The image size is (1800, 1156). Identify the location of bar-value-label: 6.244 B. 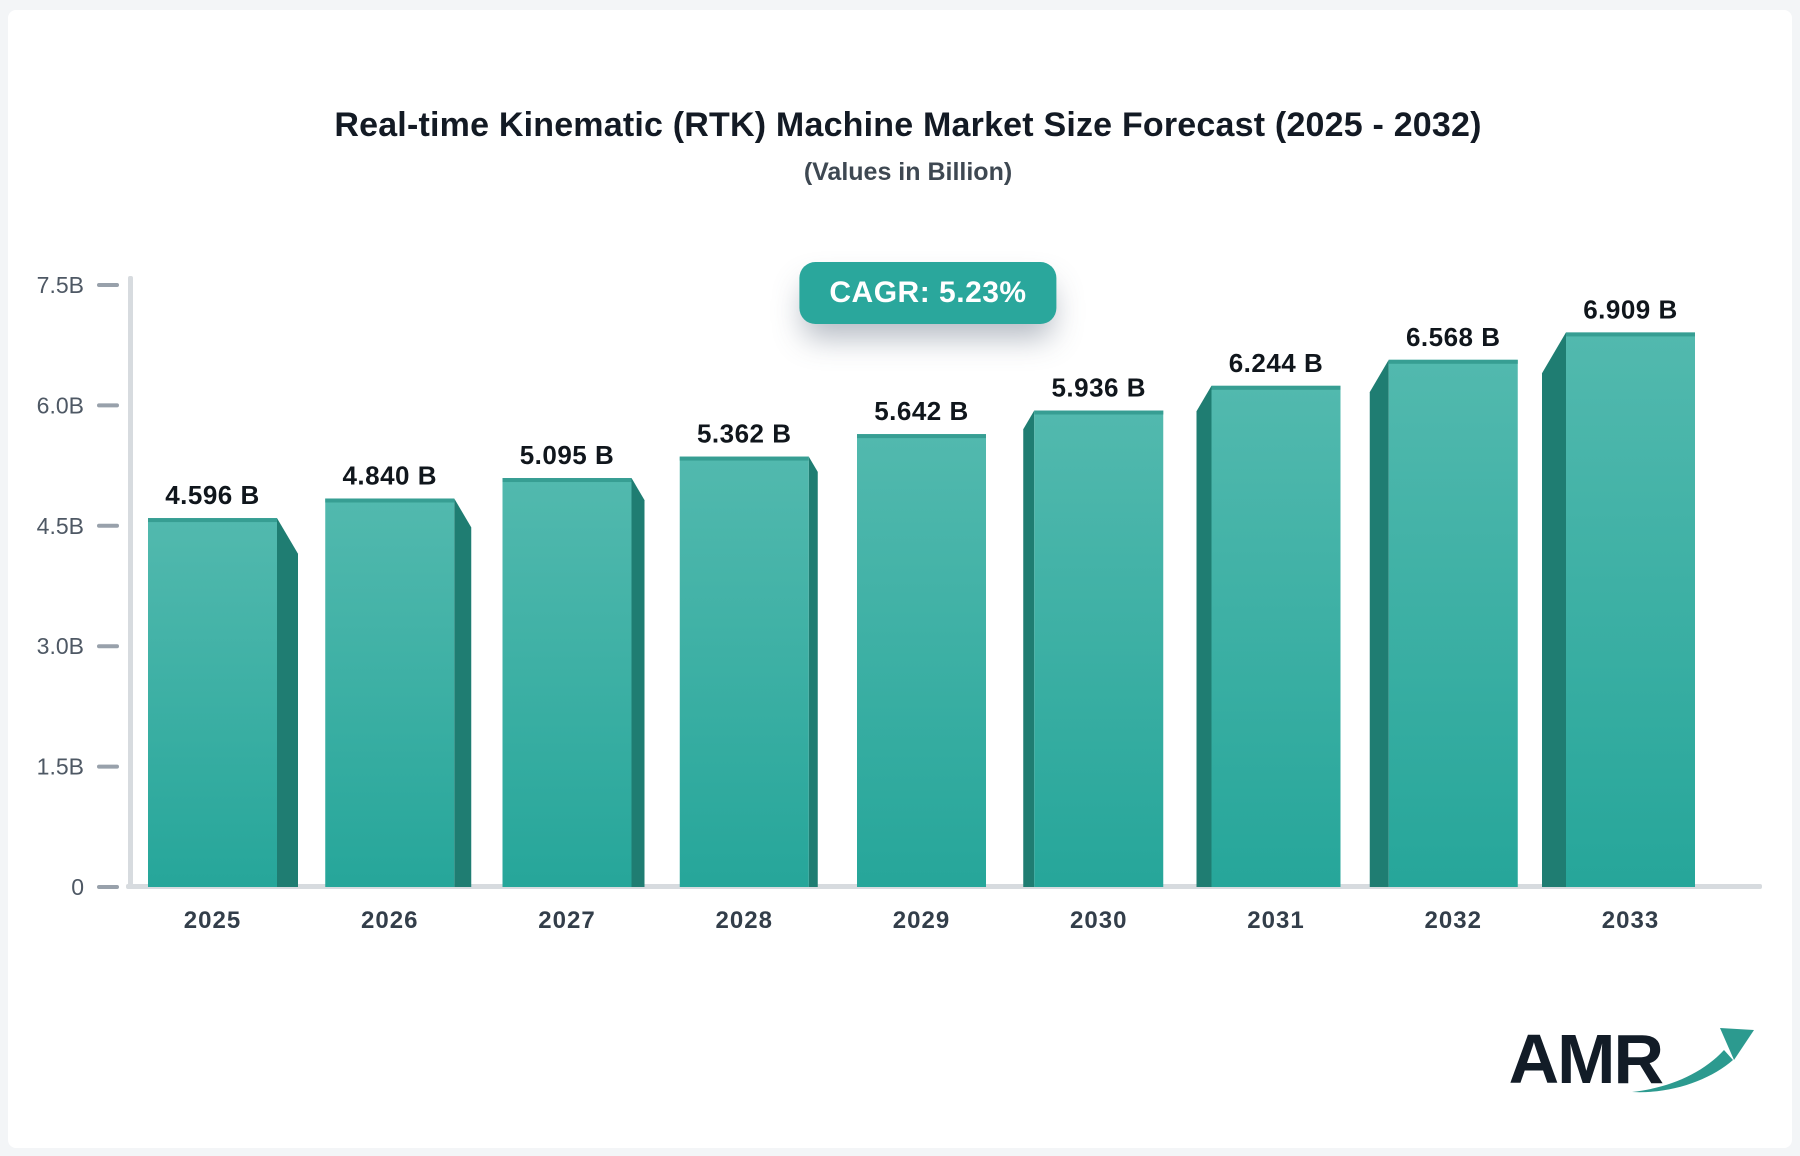
(1276, 363).